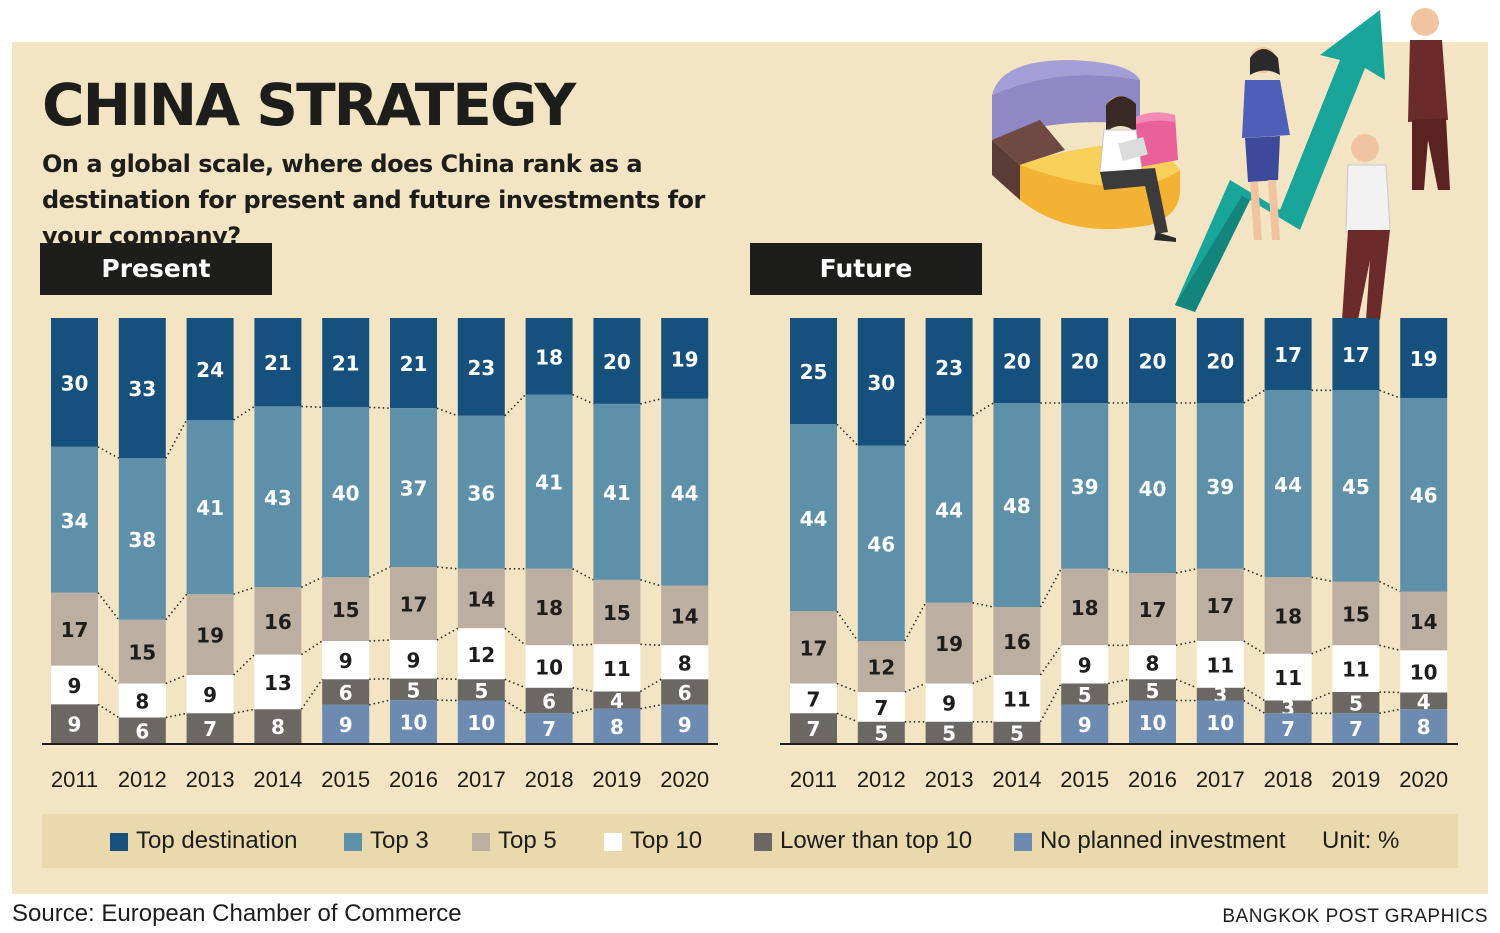 This screenshot has width=1500, height=933. What do you see at coordinates (277, 779) in the screenshot?
I see `present-year-label-2014: 2014` at bounding box center [277, 779].